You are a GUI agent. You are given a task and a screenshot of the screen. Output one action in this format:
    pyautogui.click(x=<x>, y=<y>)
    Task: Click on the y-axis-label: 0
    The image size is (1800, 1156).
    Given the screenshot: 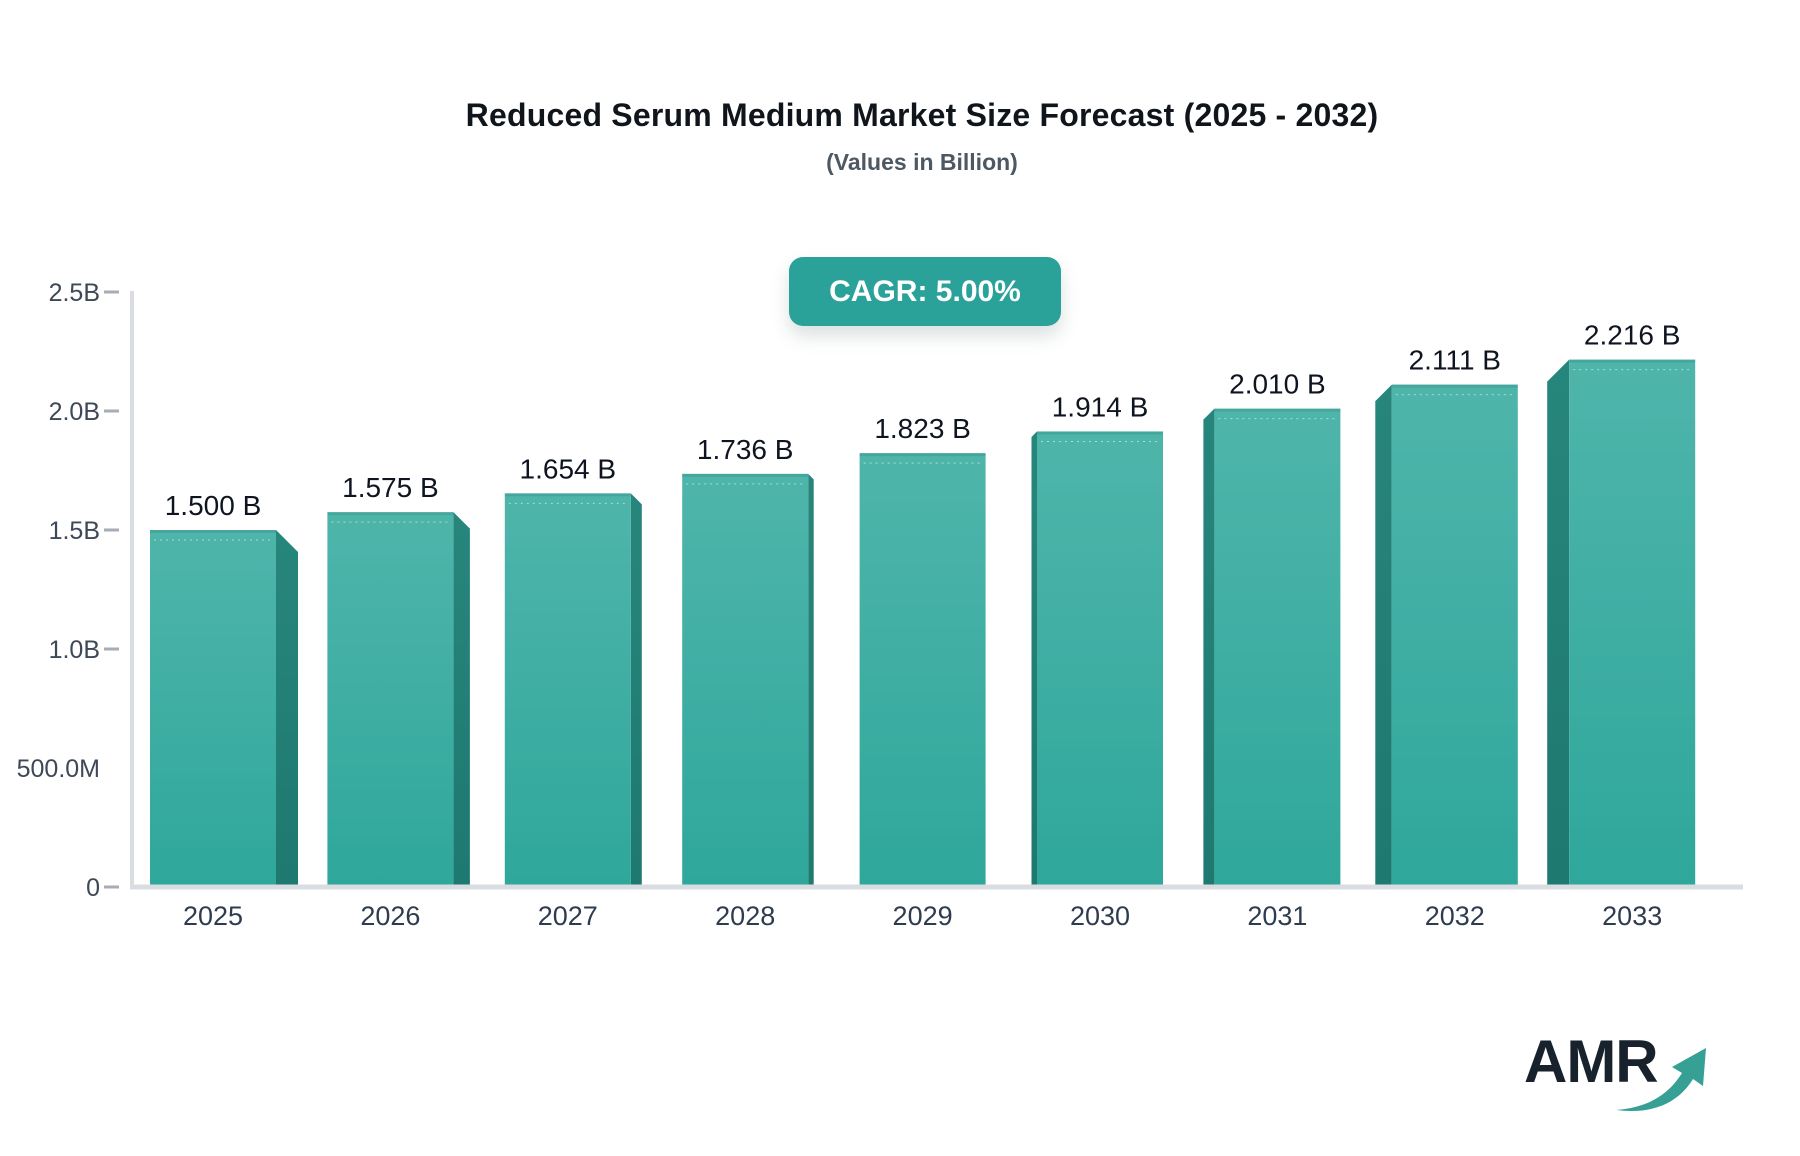 What is the action you would take?
    pyautogui.click(x=93, y=888)
    